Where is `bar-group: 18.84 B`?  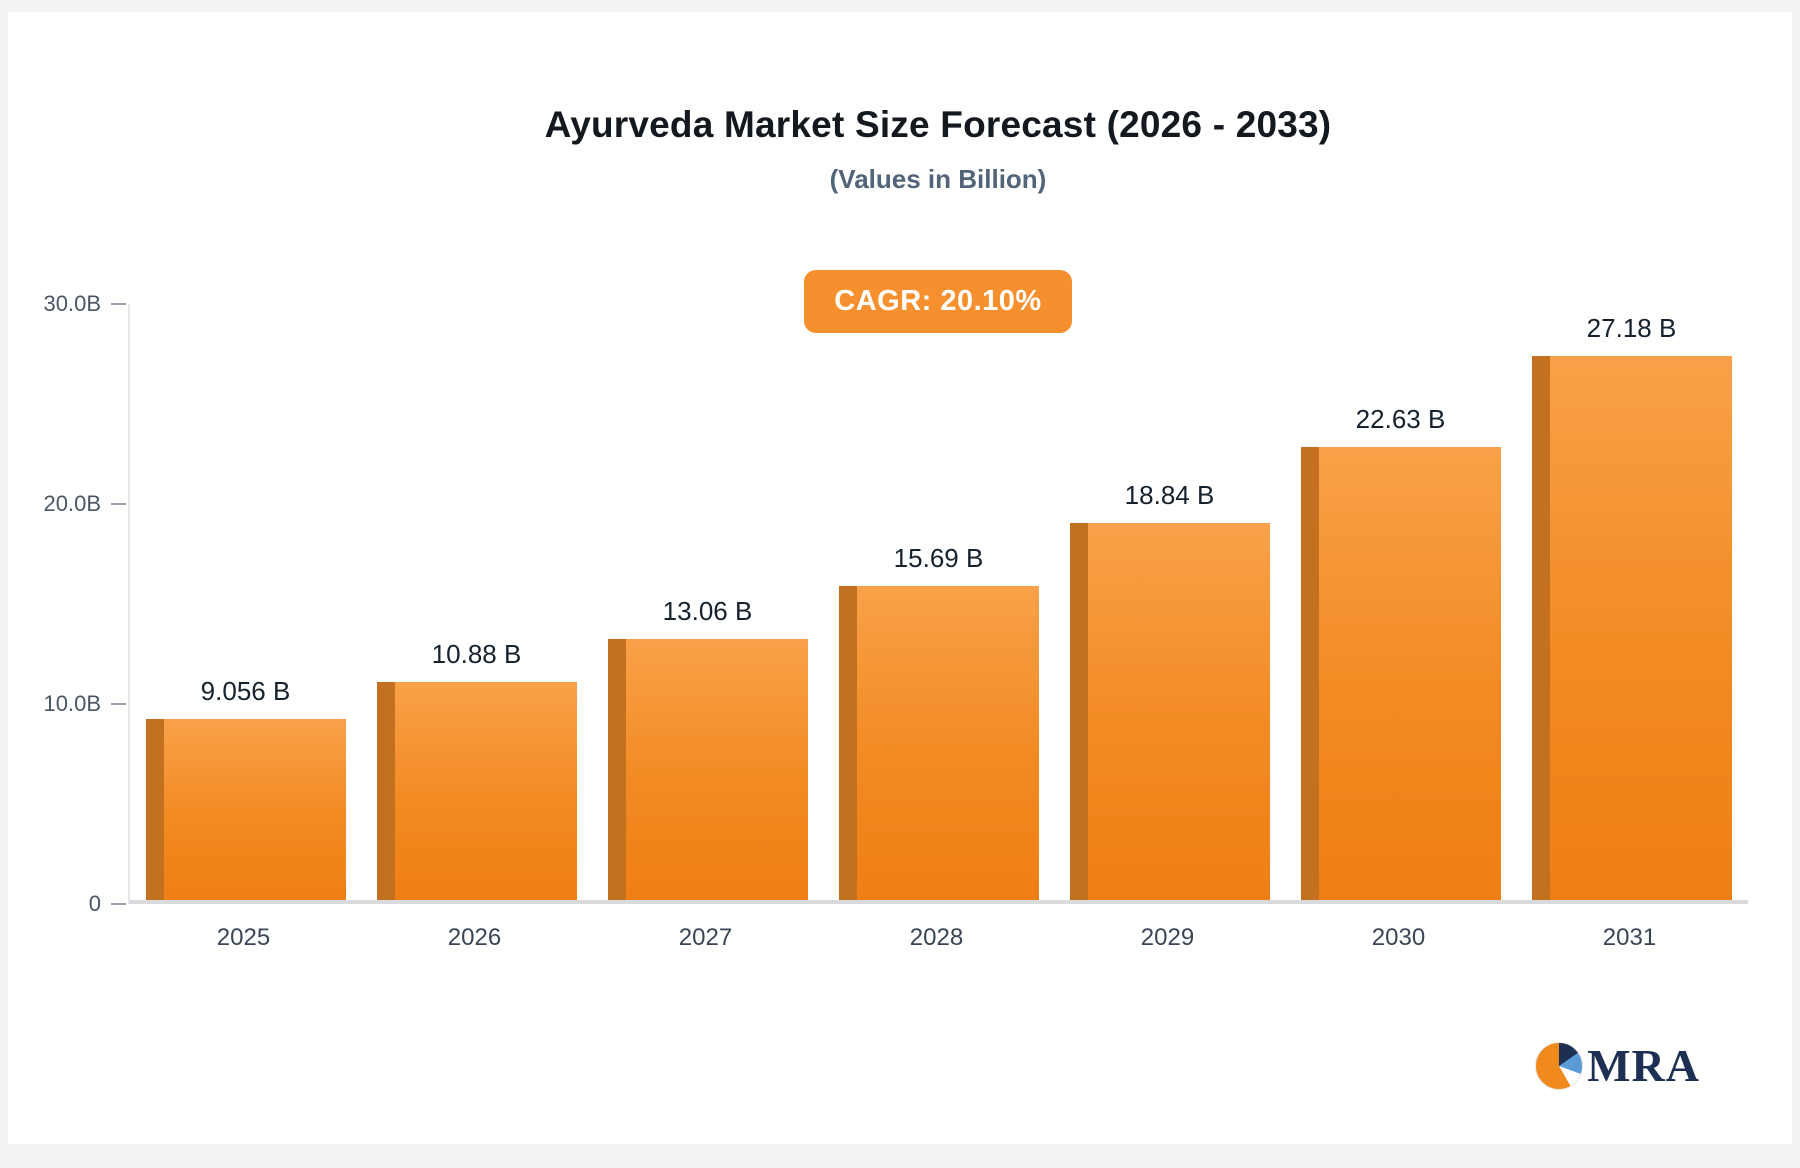
bar-group: 18.84 B is located at coordinates (1169, 690).